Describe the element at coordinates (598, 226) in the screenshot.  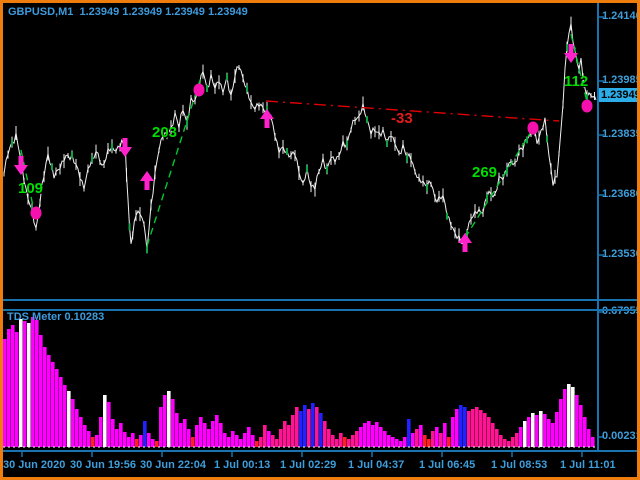
I see `price-axis-separator` at that location.